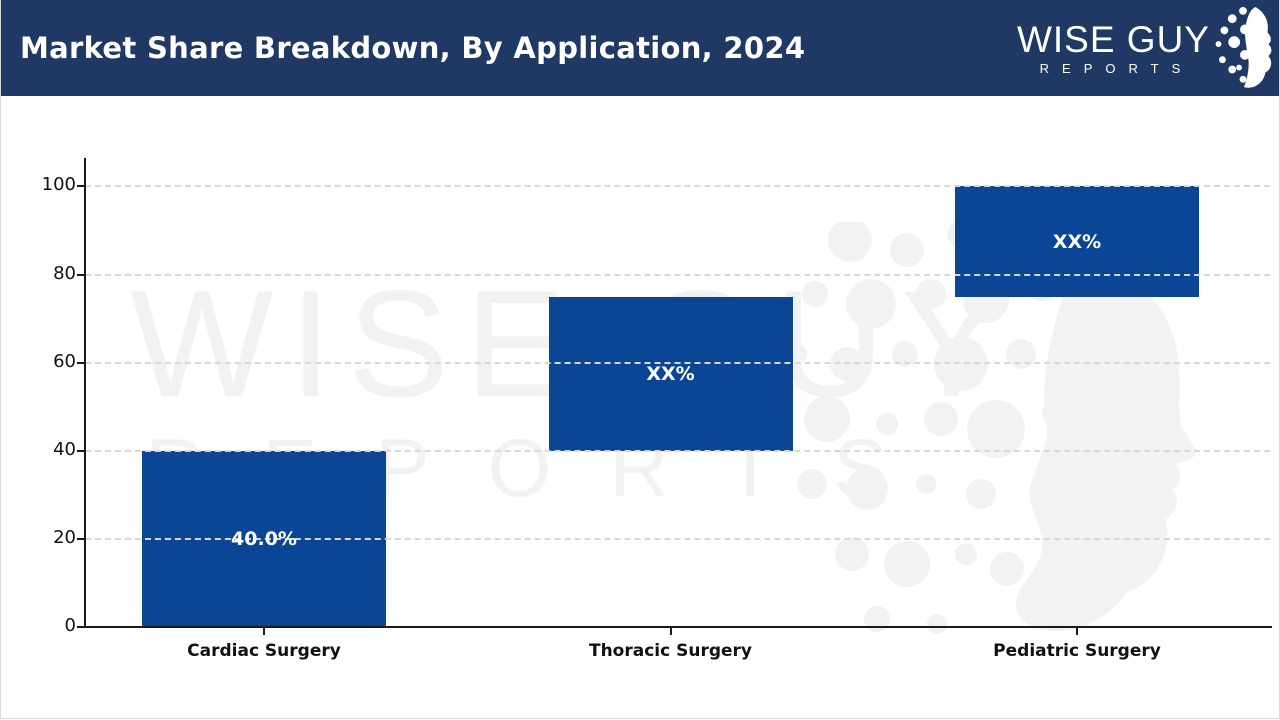  Describe the element at coordinates (64, 449) in the screenshot. I see `y-tick-label: 40` at that location.